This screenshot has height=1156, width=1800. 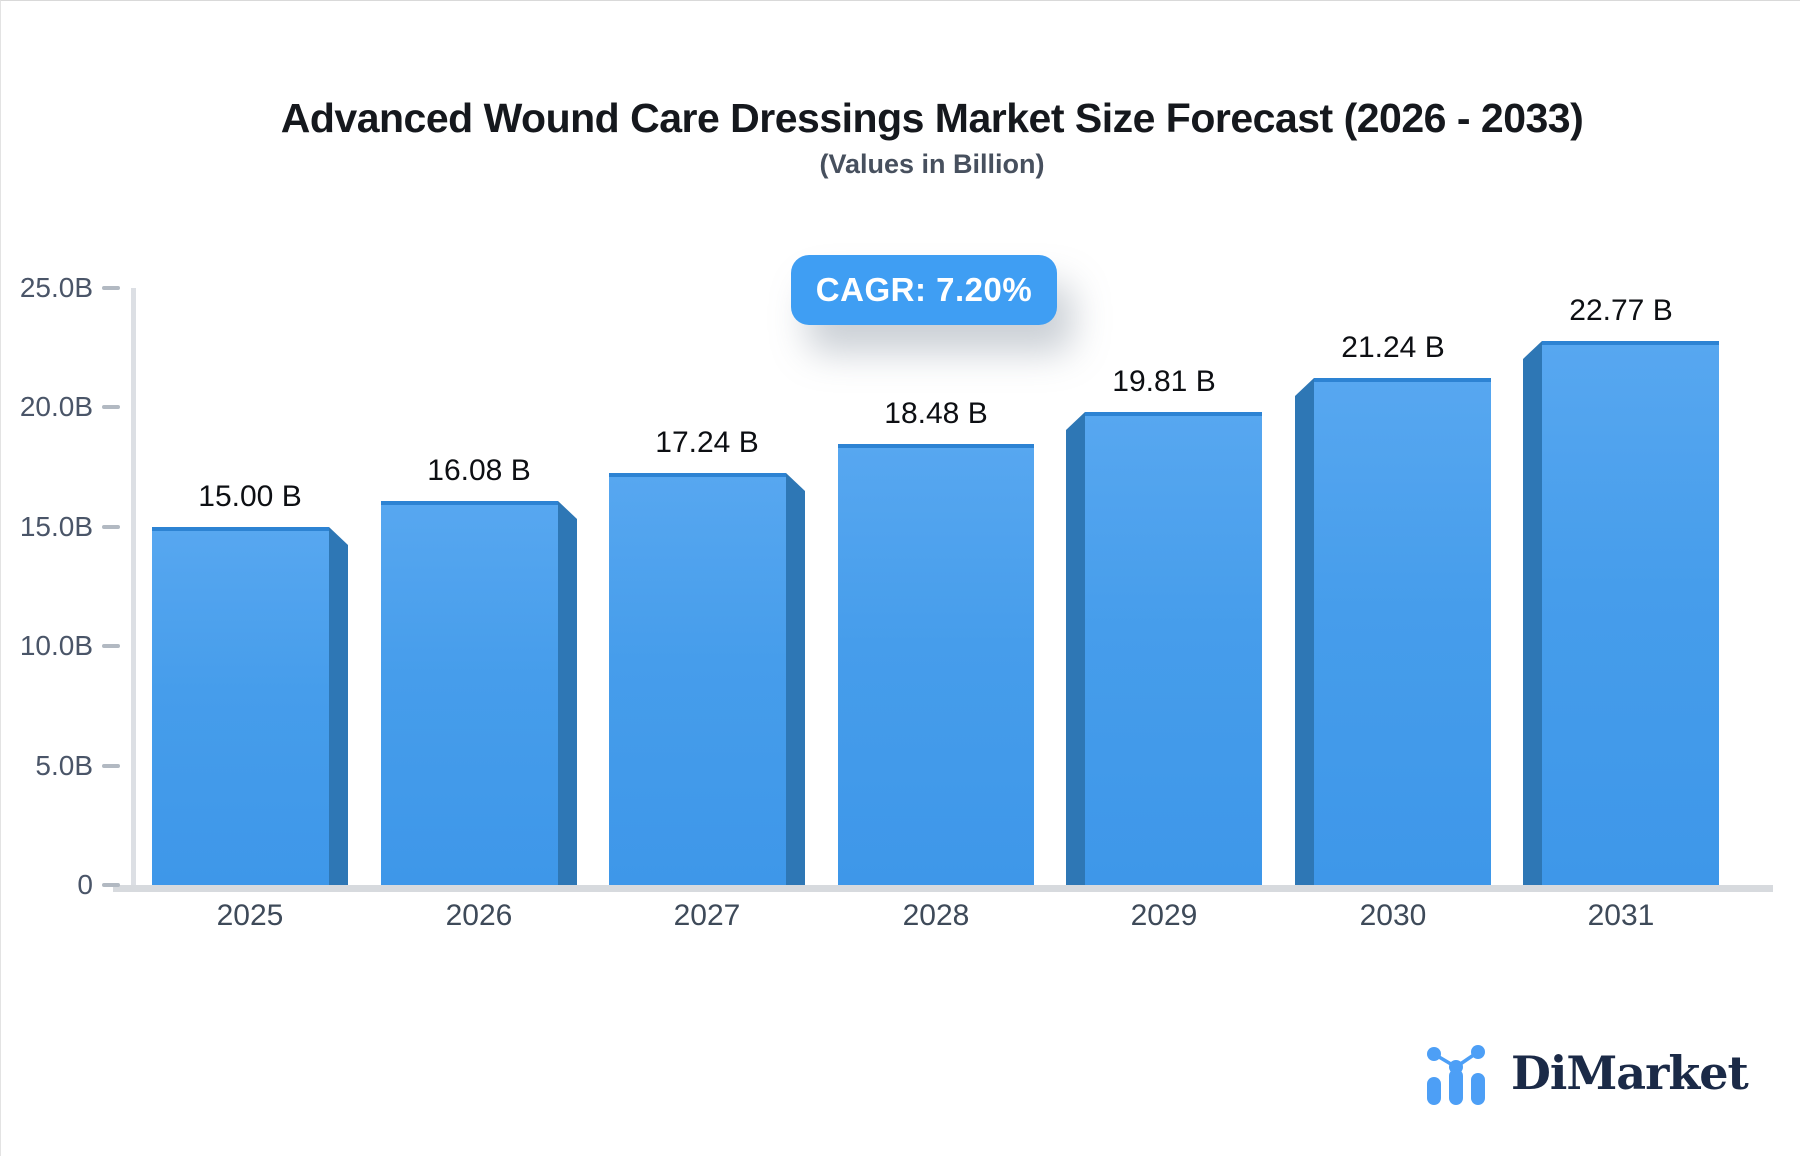 What do you see at coordinates (479, 915) in the screenshot?
I see `x-axis-label: 2026` at bounding box center [479, 915].